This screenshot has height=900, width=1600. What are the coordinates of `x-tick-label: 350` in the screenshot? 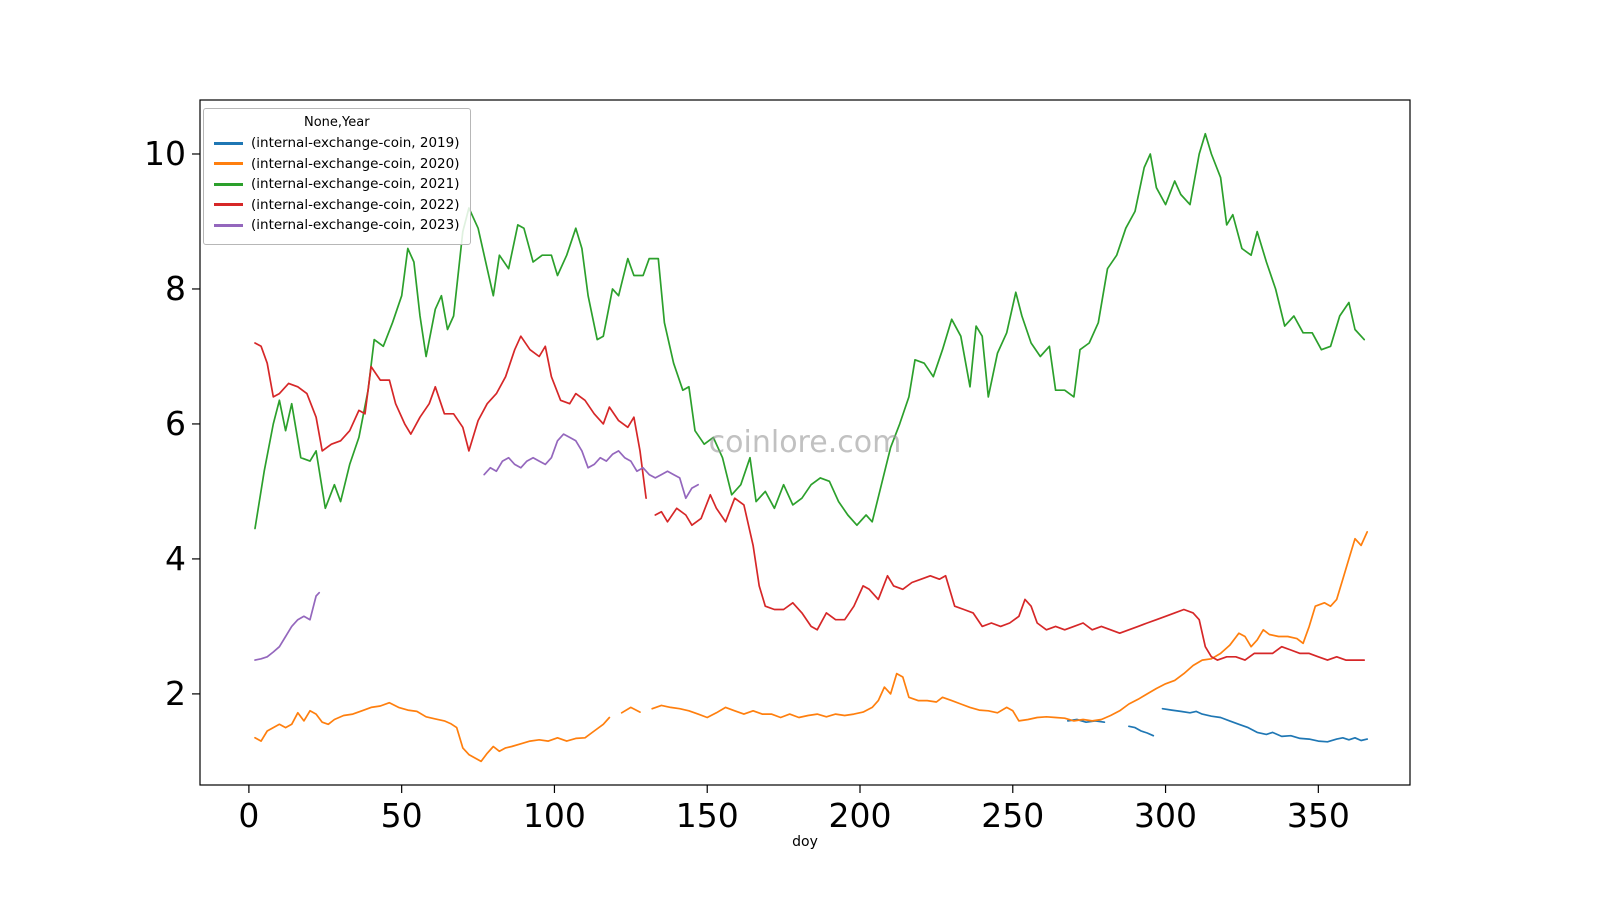 It's located at (1318, 815).